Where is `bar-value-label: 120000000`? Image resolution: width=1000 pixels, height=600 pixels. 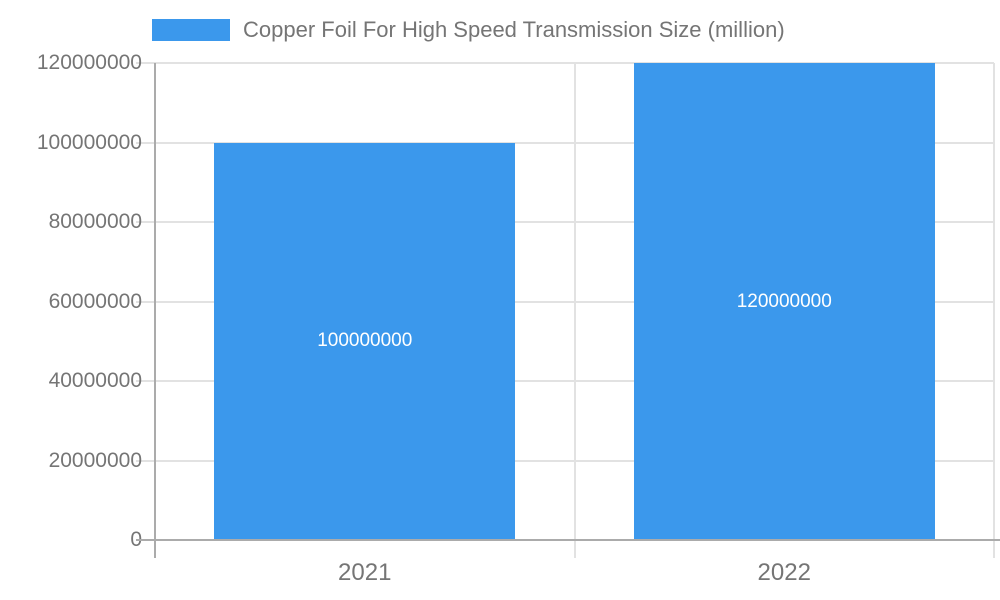
bar-value-label: 120000000 is located at coordinates (784, 301).